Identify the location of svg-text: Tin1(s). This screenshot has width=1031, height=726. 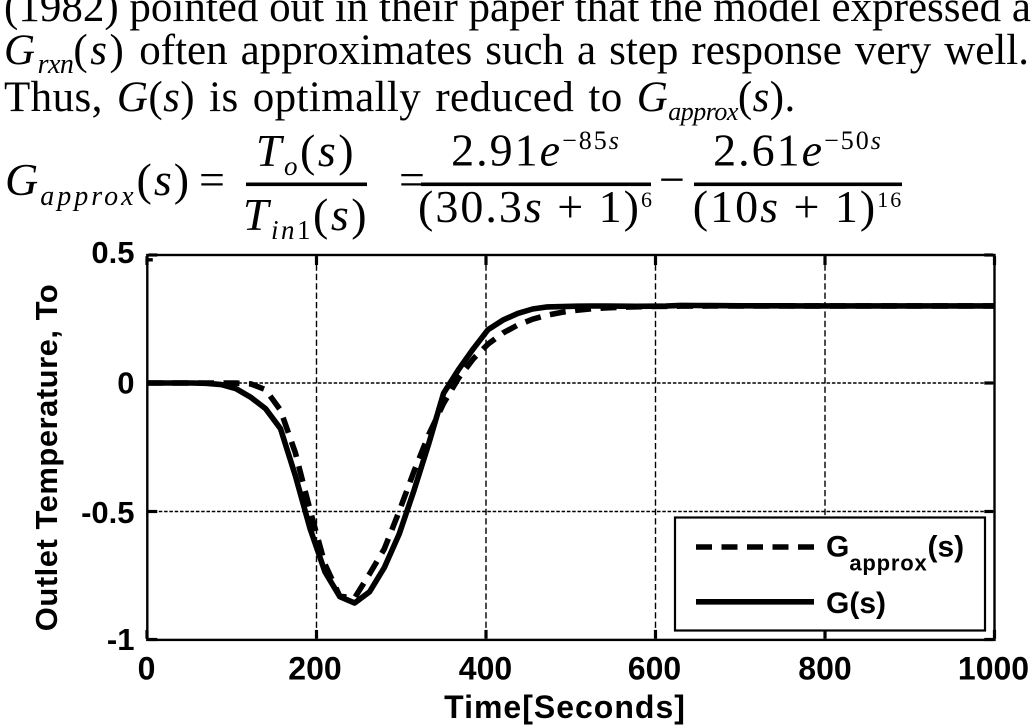
(306, 217).